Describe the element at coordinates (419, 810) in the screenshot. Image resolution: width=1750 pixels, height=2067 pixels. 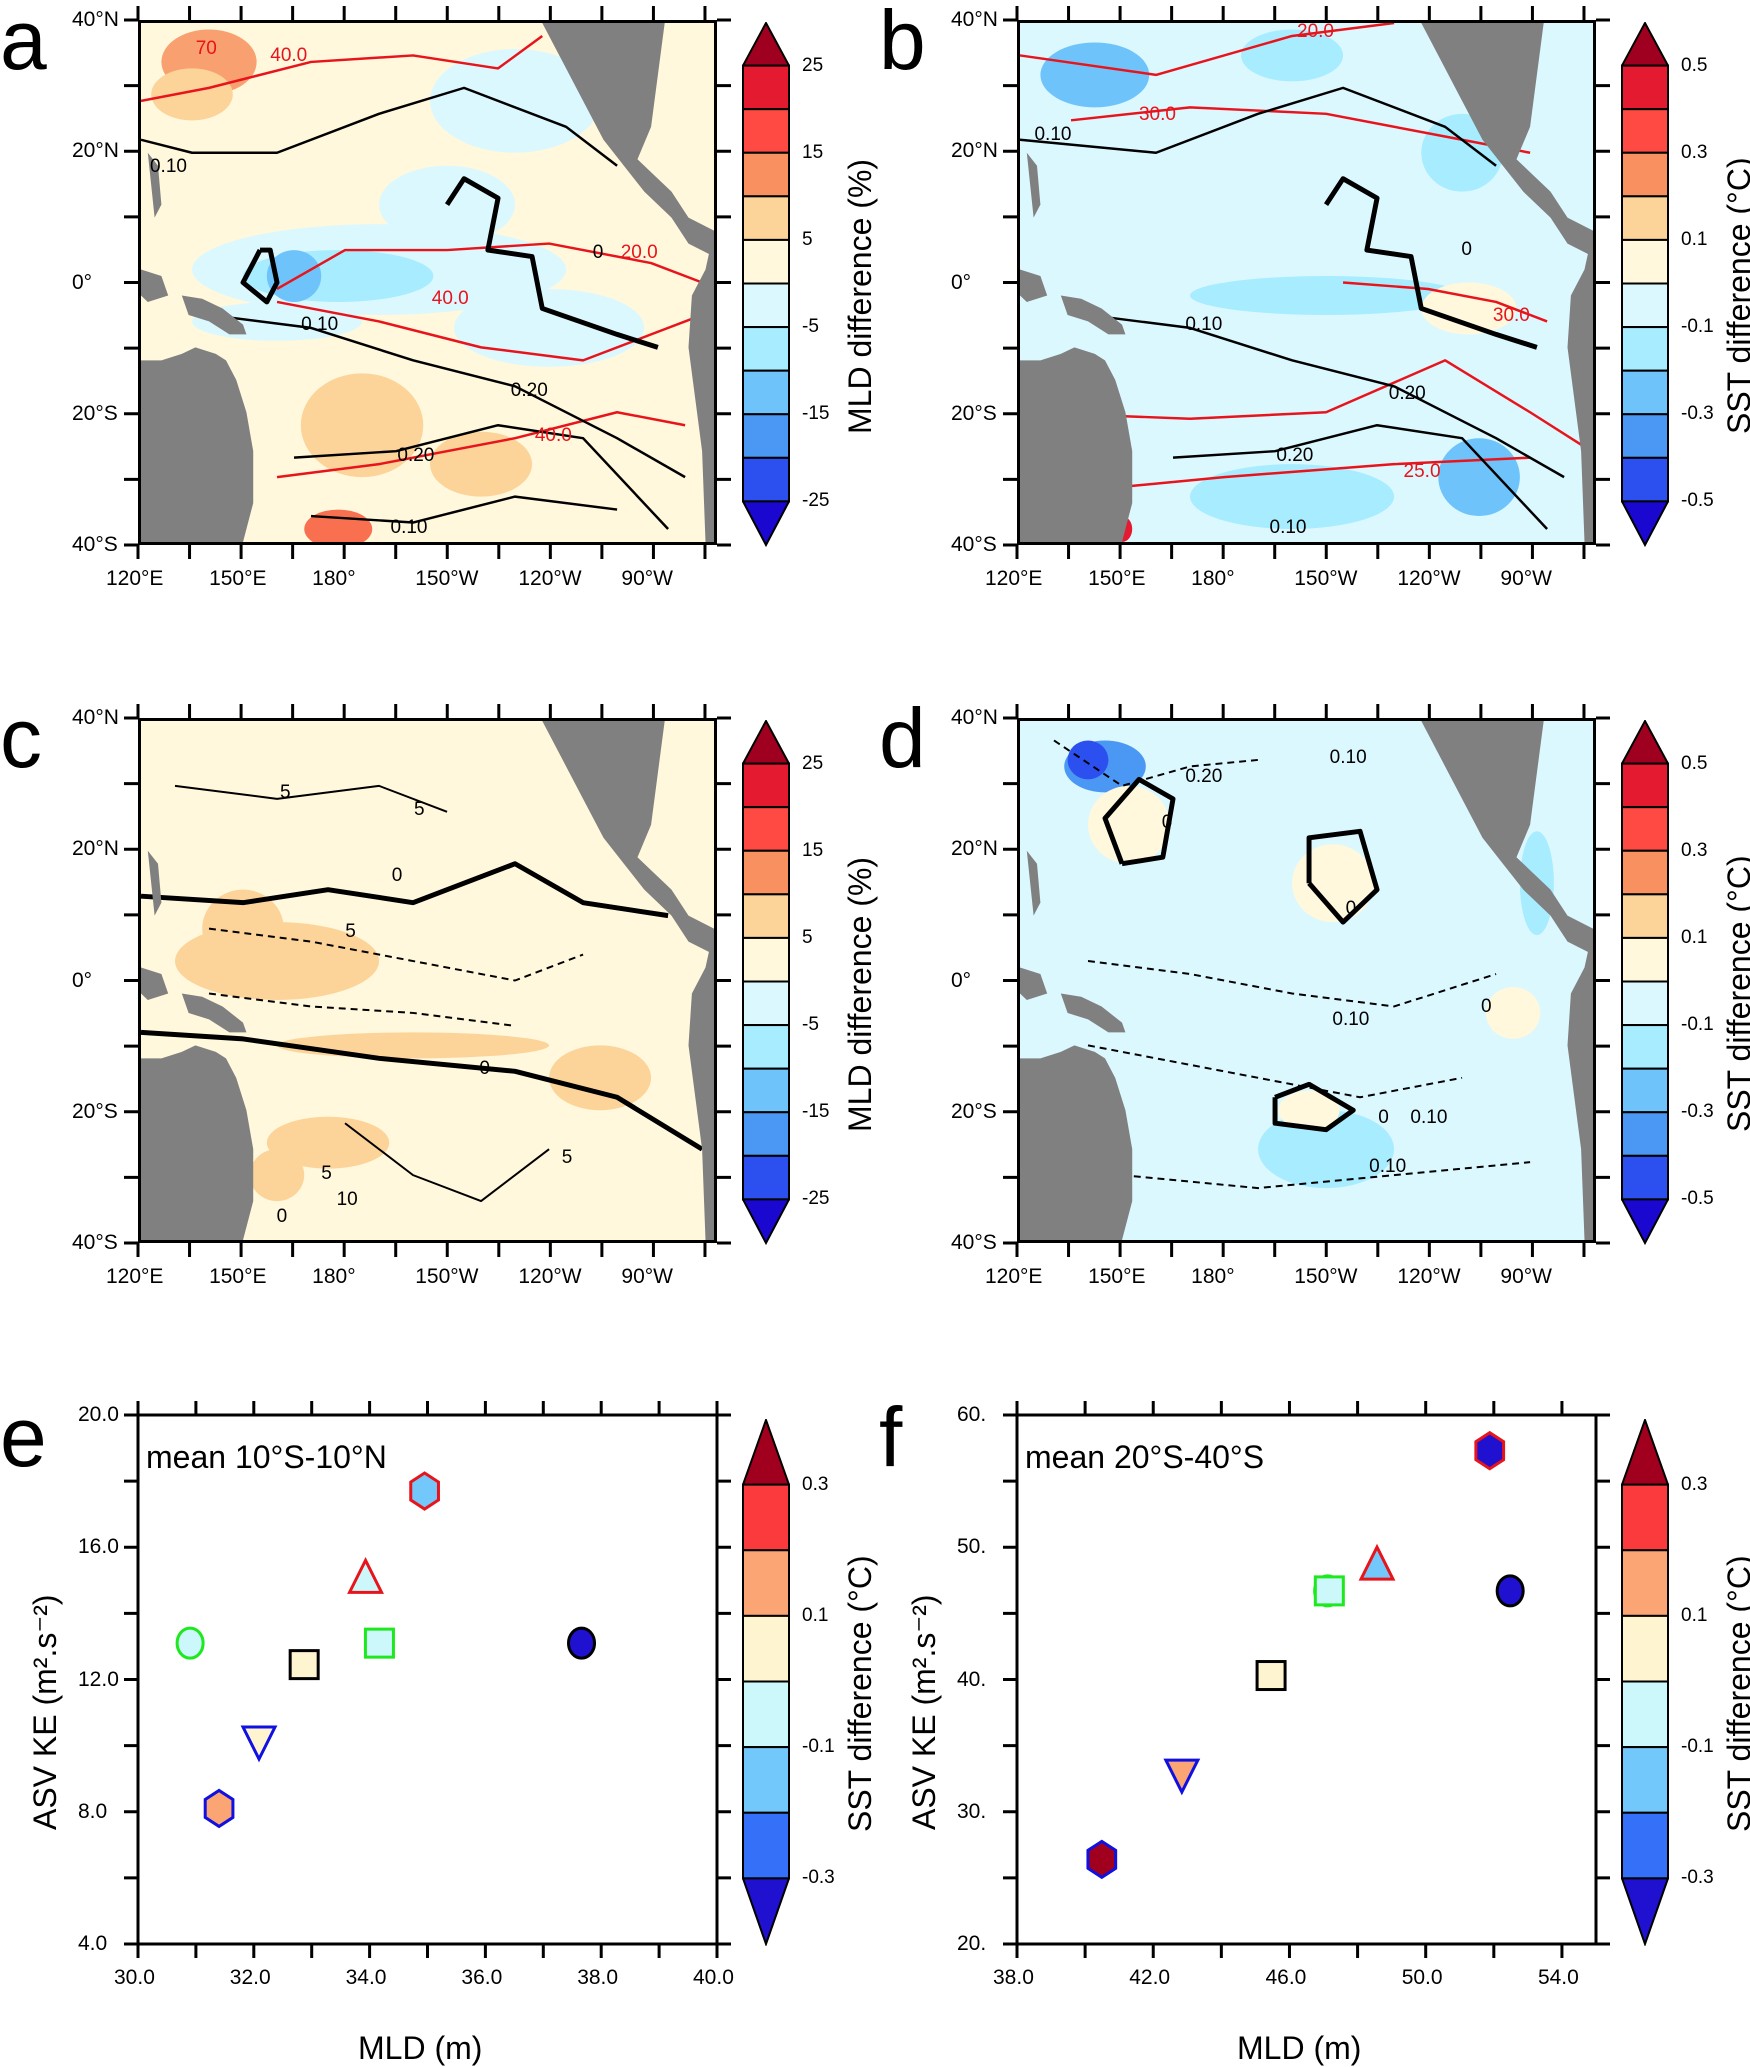
I see `contour-label: 5` at that location.